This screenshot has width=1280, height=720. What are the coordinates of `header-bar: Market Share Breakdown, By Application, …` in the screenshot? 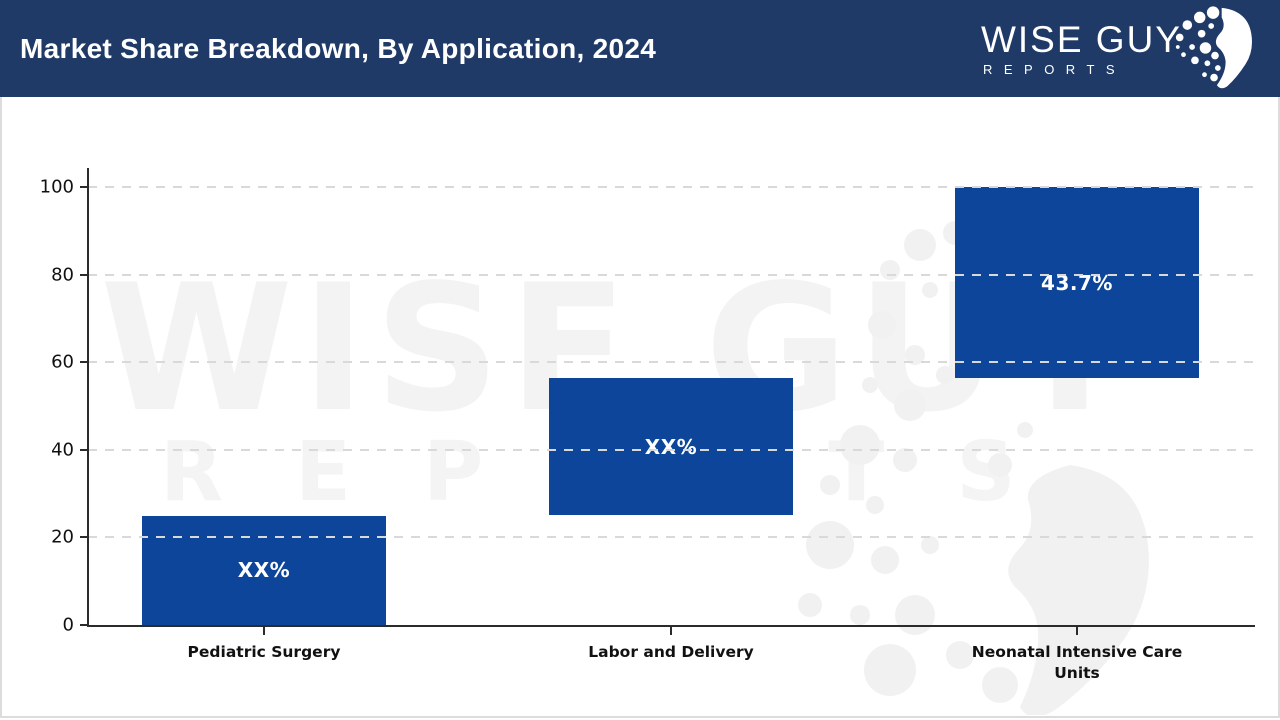 It's located at (640, 48).